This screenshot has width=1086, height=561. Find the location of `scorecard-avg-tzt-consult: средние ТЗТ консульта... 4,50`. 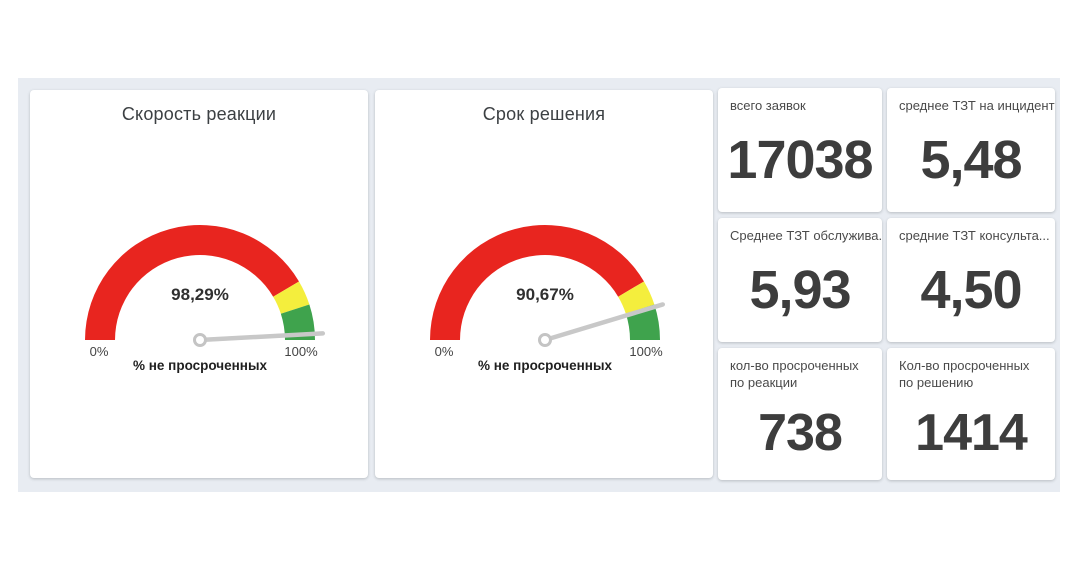

scorecard-avg-tzt-consult: средние ТЗТ консульта... 4,50 is located at coordinates (971, 280).